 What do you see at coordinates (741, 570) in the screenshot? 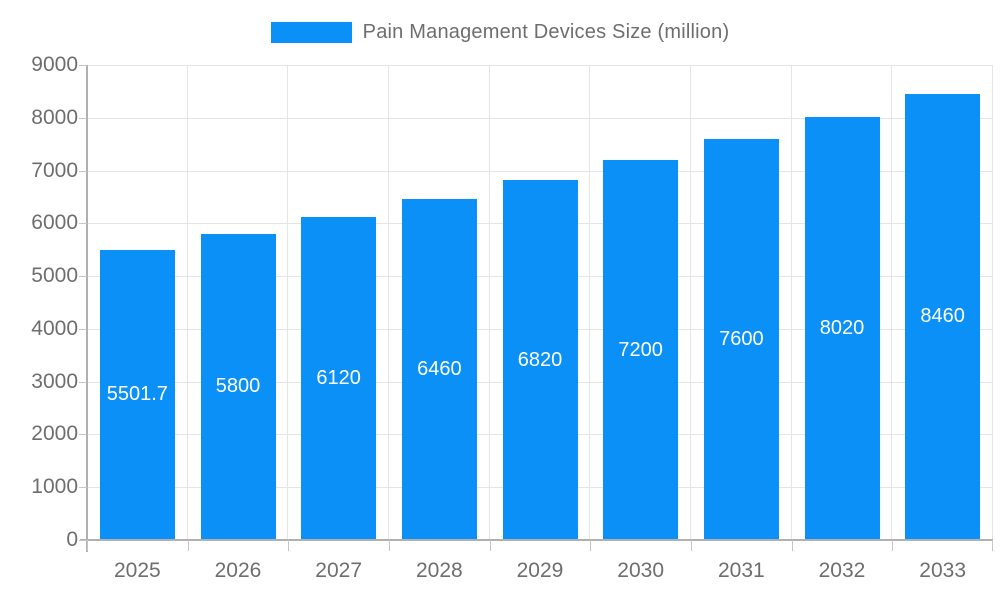
I see `x-tick-label-2031: 2031` at bounding box center [741, 570].